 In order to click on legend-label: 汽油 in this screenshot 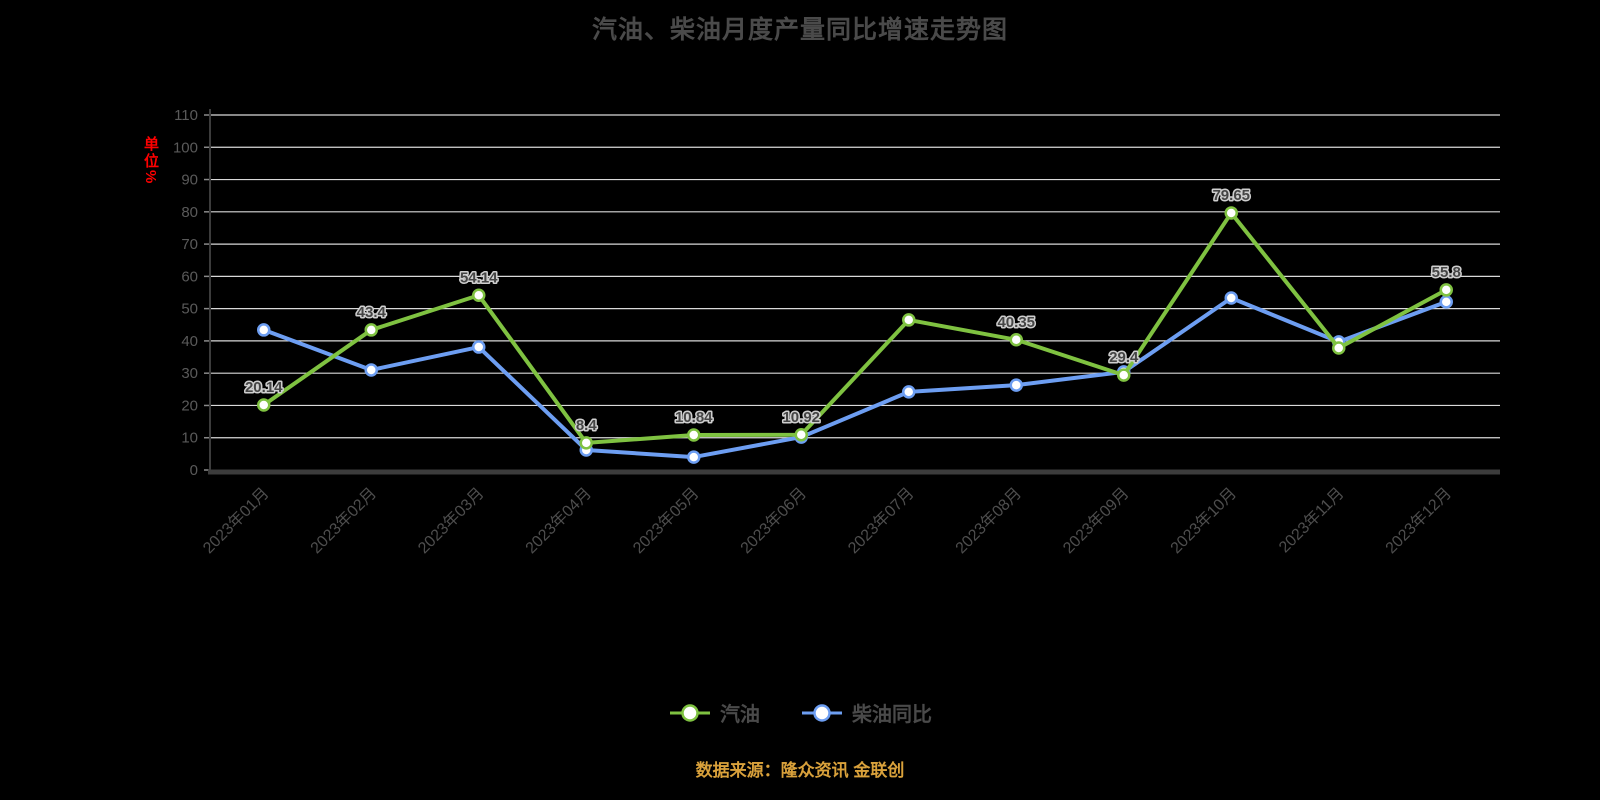, I will do `click(740, 715)`.